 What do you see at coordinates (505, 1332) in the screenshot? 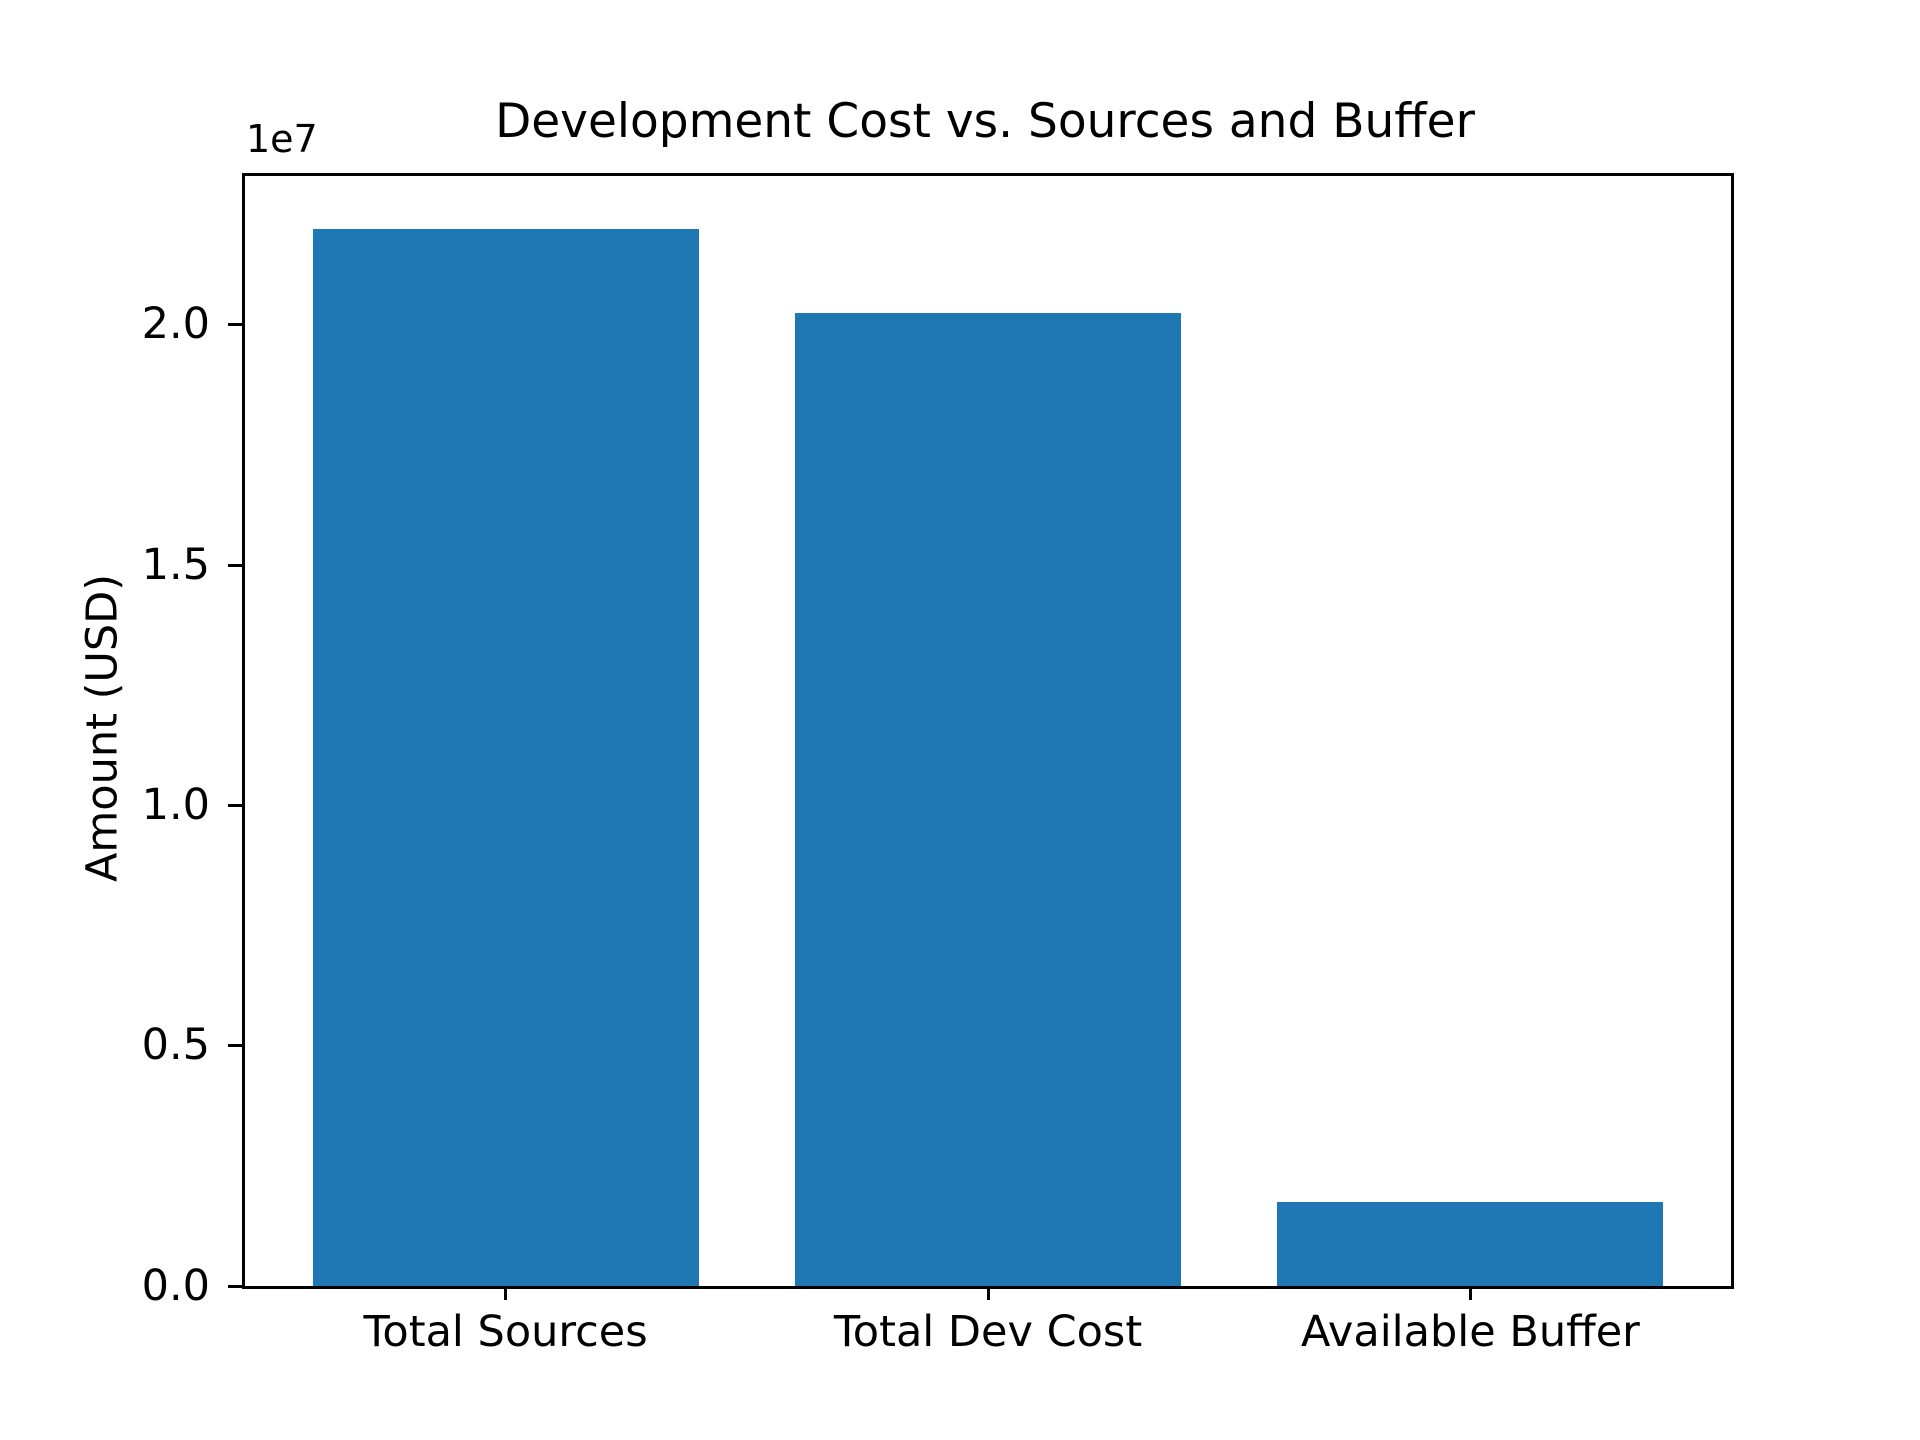
I see `x-tick-label-total-sources: Total Sources` at bounding box center [505, 1332].